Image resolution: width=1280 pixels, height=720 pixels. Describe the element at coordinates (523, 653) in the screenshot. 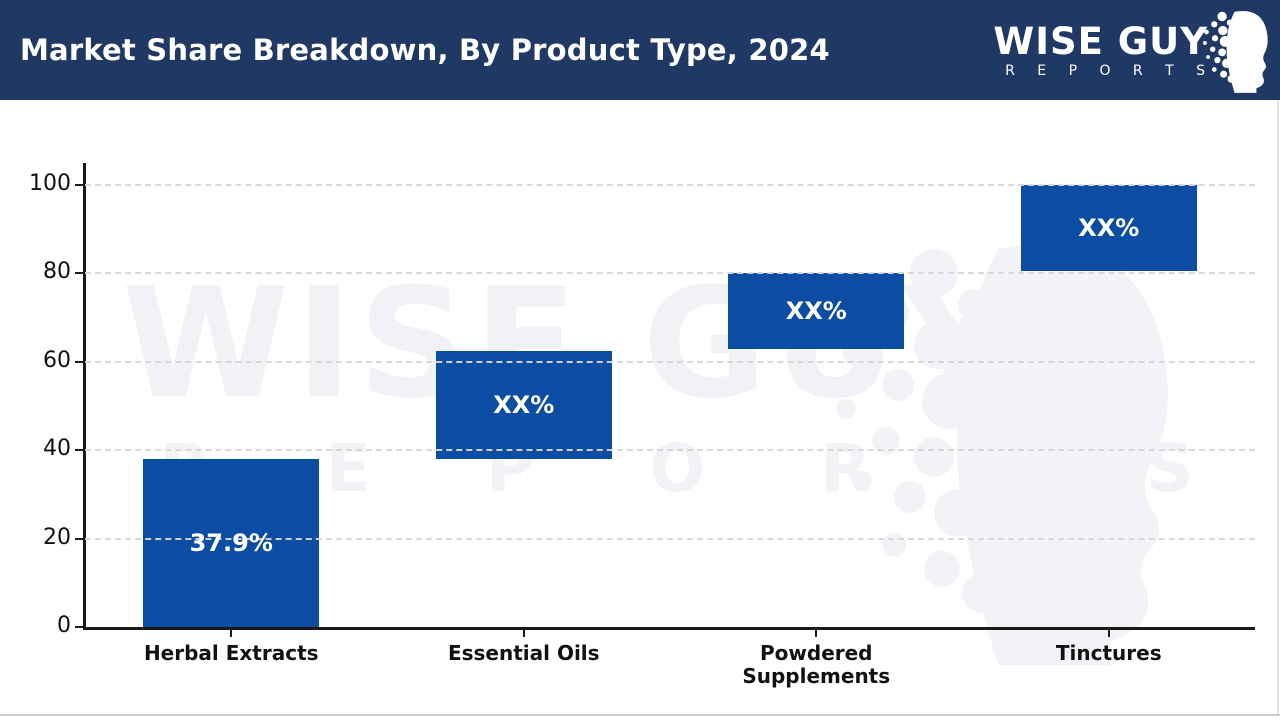

I see `category-label-essential-oils: Essential Oils` at that location.